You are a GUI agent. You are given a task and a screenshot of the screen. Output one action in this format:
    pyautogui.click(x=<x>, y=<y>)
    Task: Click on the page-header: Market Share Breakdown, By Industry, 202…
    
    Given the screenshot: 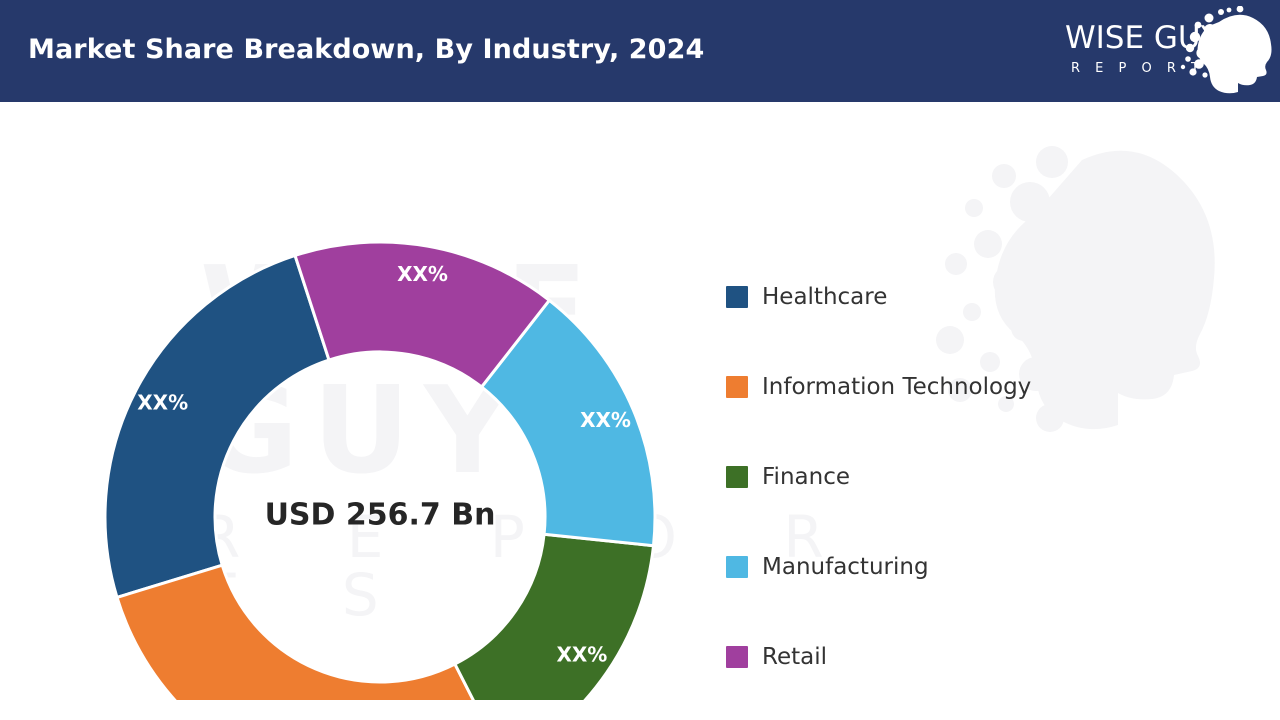 What is the action you would take?
    pyautogui.click(x=640, y=51)
    